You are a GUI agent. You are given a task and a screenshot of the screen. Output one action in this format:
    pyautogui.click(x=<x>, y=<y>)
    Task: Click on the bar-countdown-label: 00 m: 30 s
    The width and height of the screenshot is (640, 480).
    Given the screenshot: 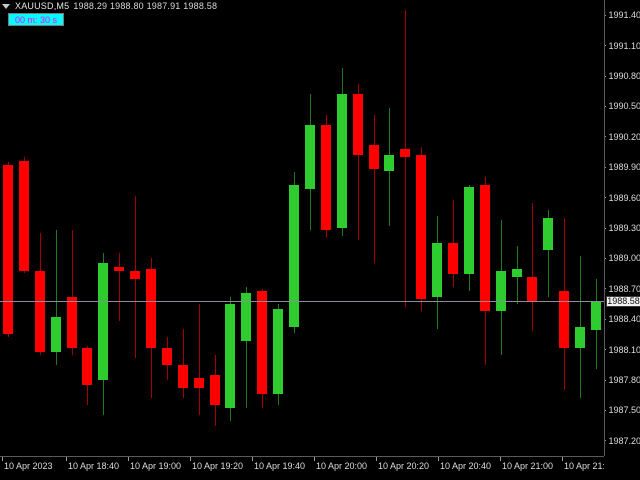 What is the action you would take?
    pyautogui.click(x=36, y=19)
    